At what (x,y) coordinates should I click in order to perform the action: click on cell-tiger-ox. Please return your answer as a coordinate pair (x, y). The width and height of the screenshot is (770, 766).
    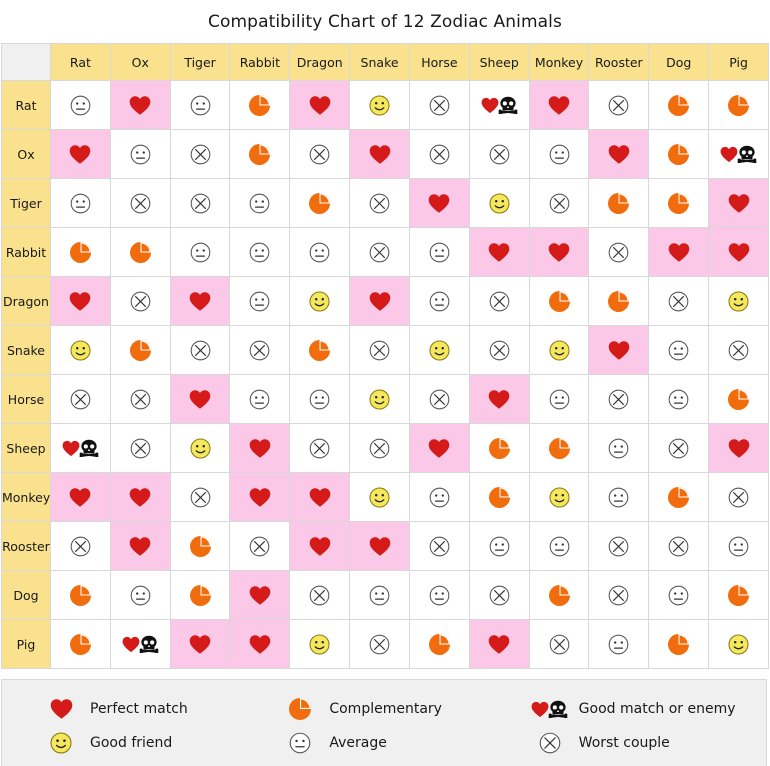
    Looking at the image, I should click on (140, 203).